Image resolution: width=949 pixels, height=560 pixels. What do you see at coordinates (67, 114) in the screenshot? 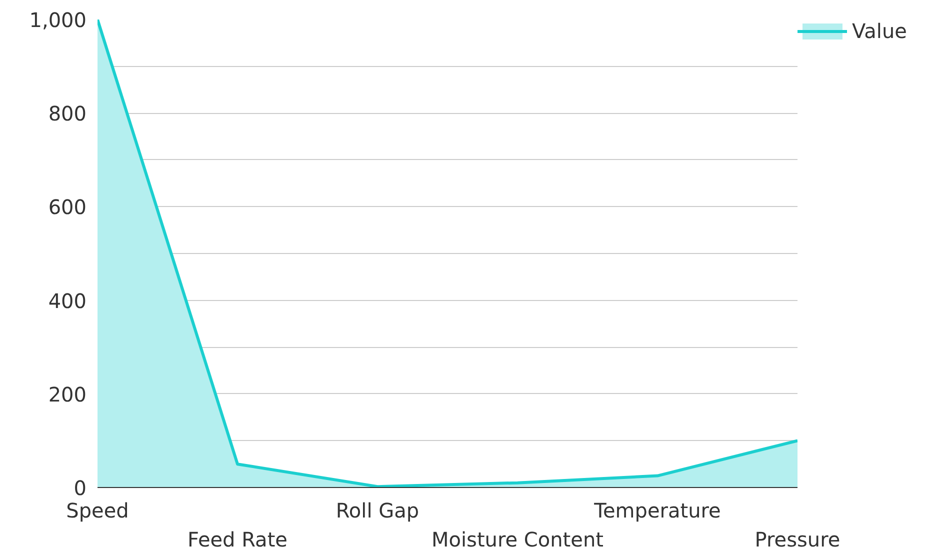
I see `y-tick-label: 800` at bounding box center [67, 114].